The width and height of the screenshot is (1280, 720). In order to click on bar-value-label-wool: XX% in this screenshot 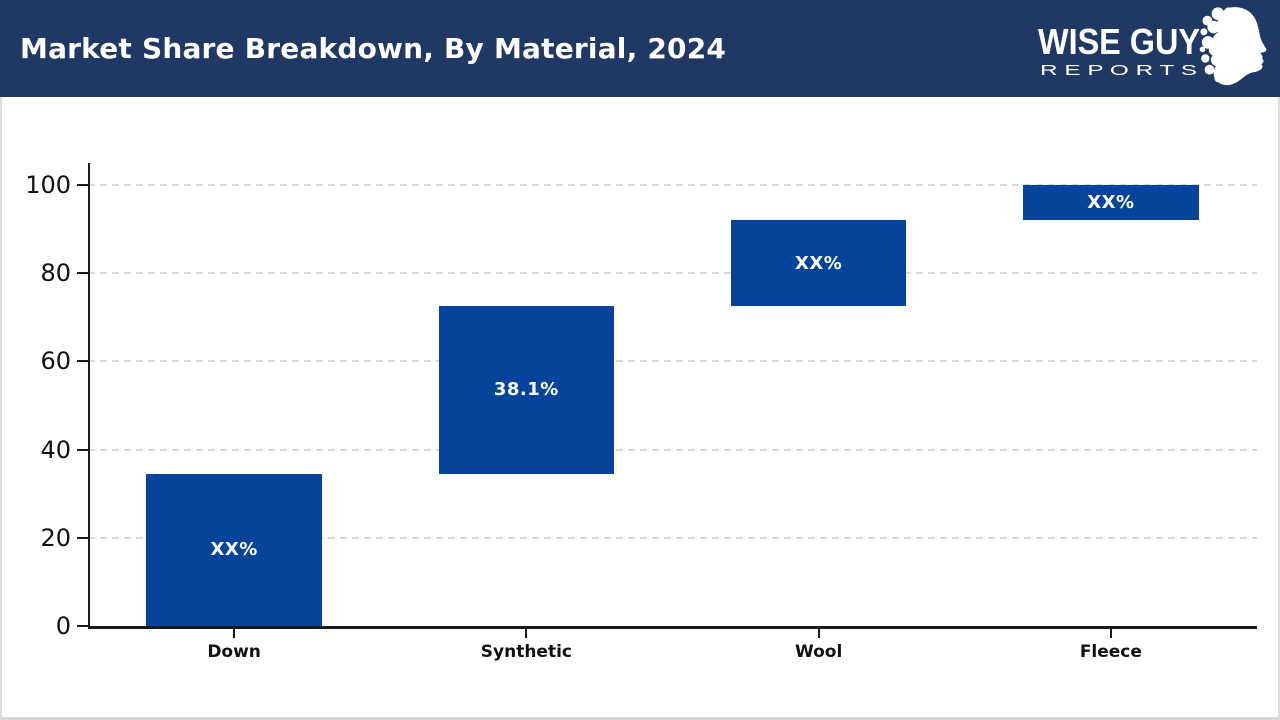, I will do `click(818, 263)`.